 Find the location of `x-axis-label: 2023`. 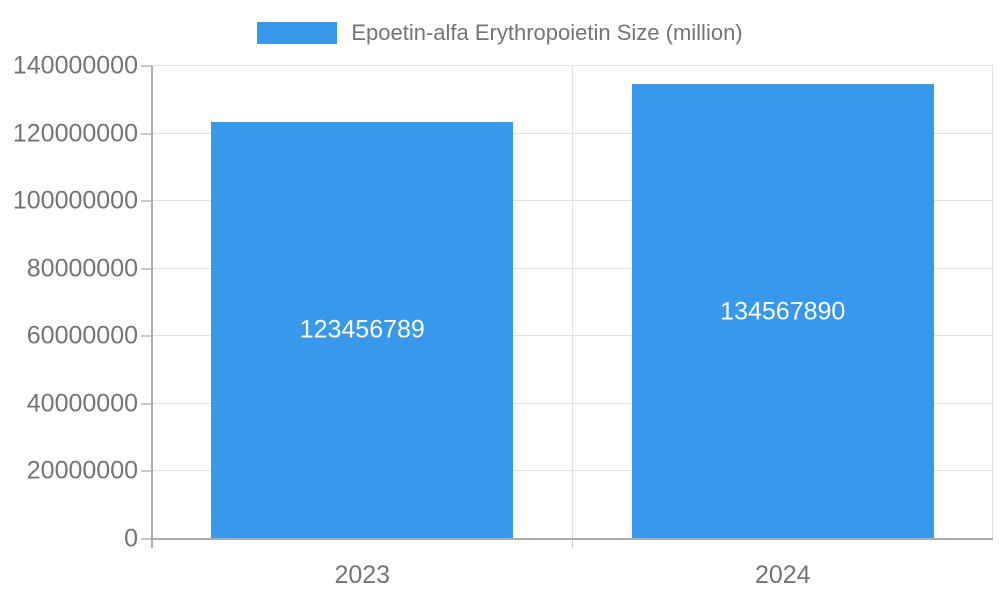

x-axis-label: 2023 is located at coordinates (362, 575).